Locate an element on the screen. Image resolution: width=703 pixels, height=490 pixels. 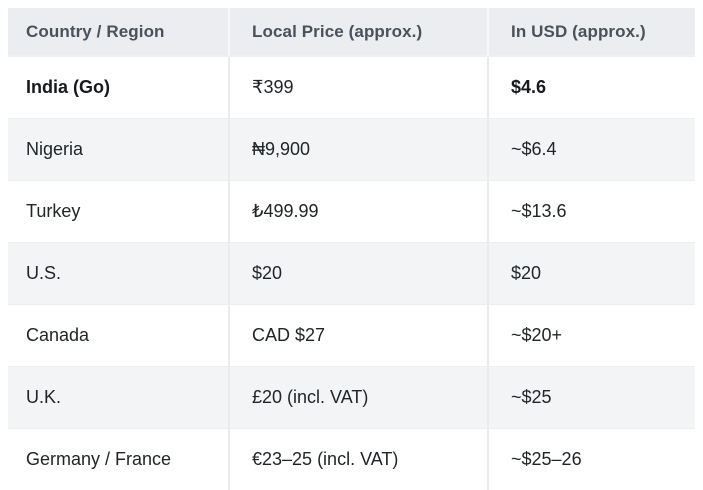
table-row: U.K. £20 (incl. VAT) ~$25 is located at coordinates (351, 397).